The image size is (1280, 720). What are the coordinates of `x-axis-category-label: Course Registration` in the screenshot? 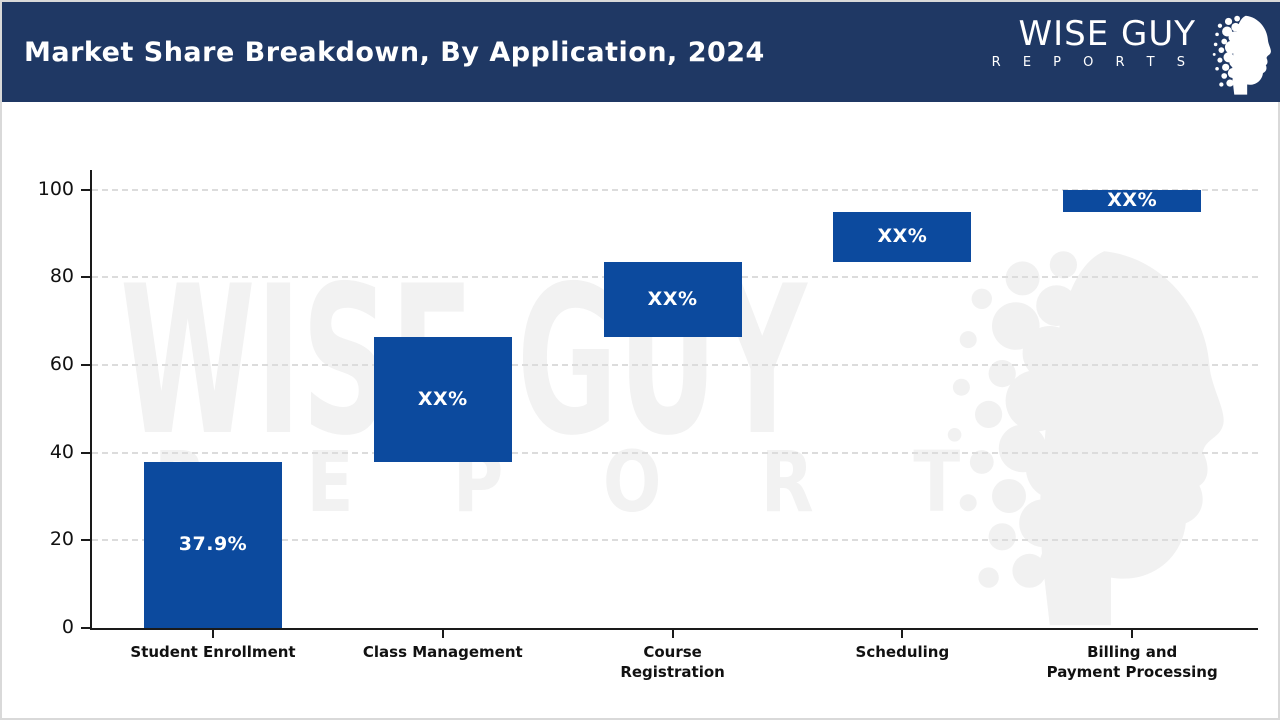 It's located at (673, 662).